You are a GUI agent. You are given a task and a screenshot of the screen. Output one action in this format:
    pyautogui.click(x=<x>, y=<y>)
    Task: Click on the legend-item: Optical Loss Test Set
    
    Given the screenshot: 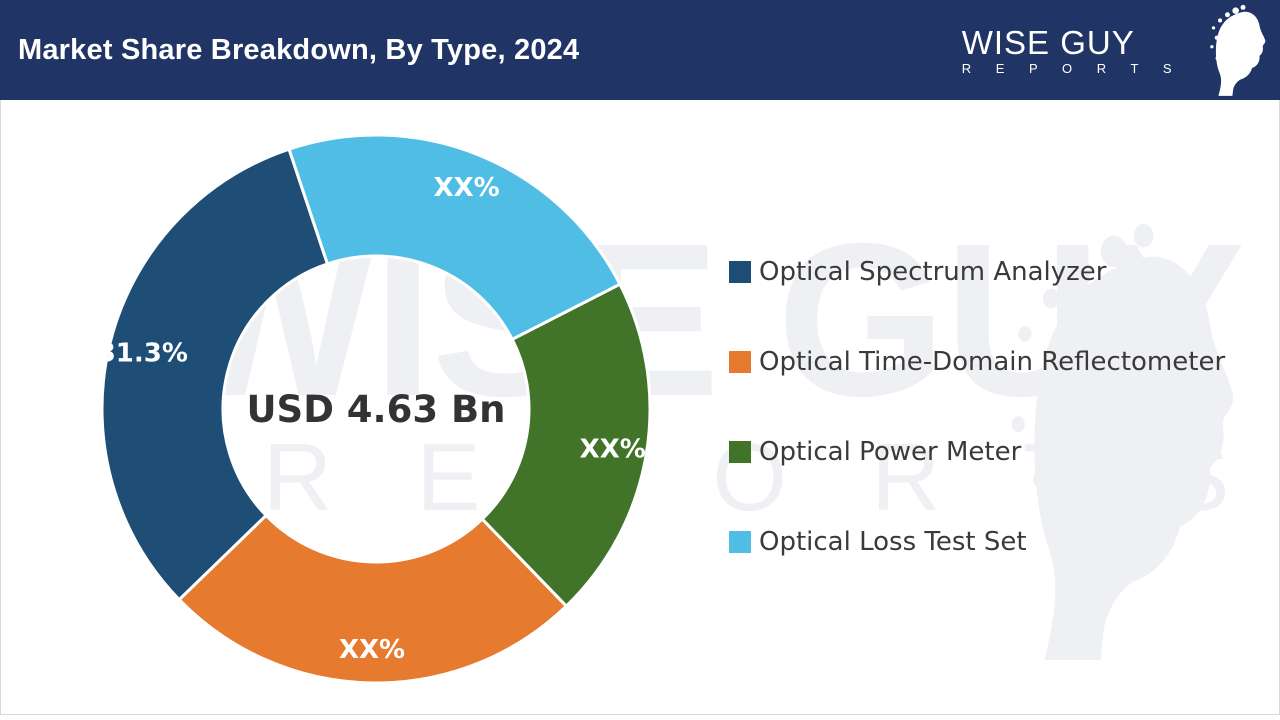 What is the action you would take?
    pyautogui.click(x=977, y=542)
    